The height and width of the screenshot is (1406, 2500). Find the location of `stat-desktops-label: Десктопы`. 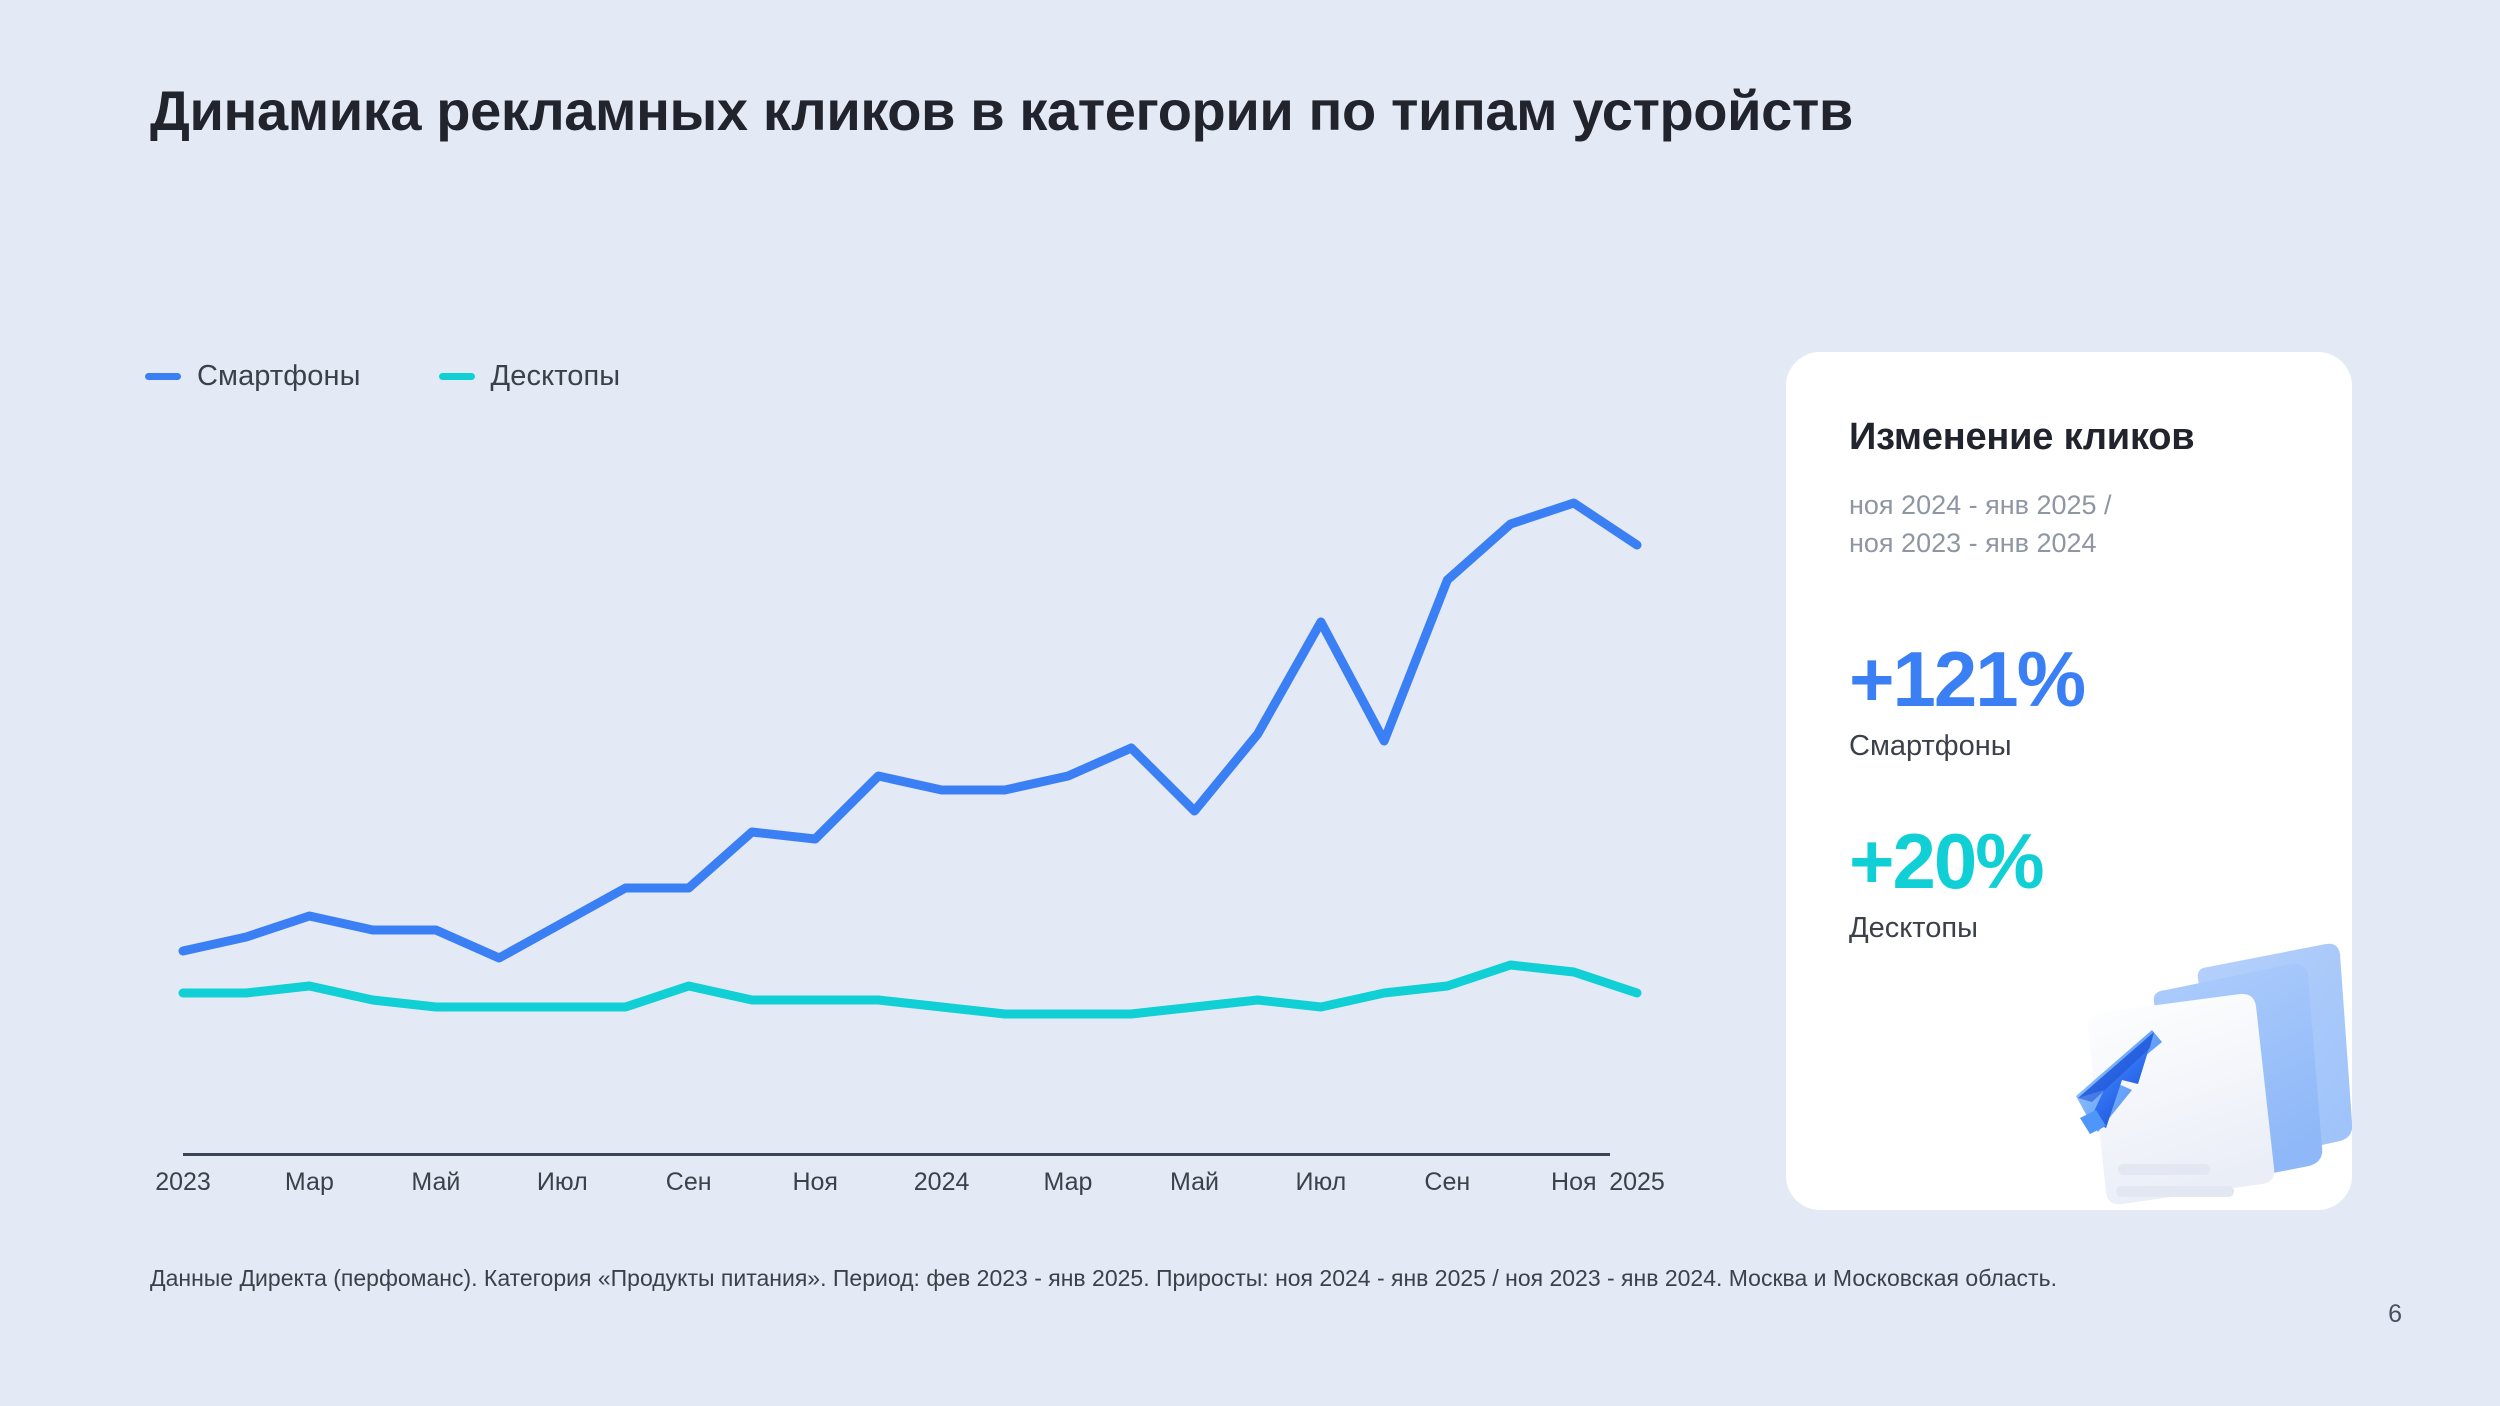

stat-desktops-label: Десктопы is located at coordinates (1913, 928).